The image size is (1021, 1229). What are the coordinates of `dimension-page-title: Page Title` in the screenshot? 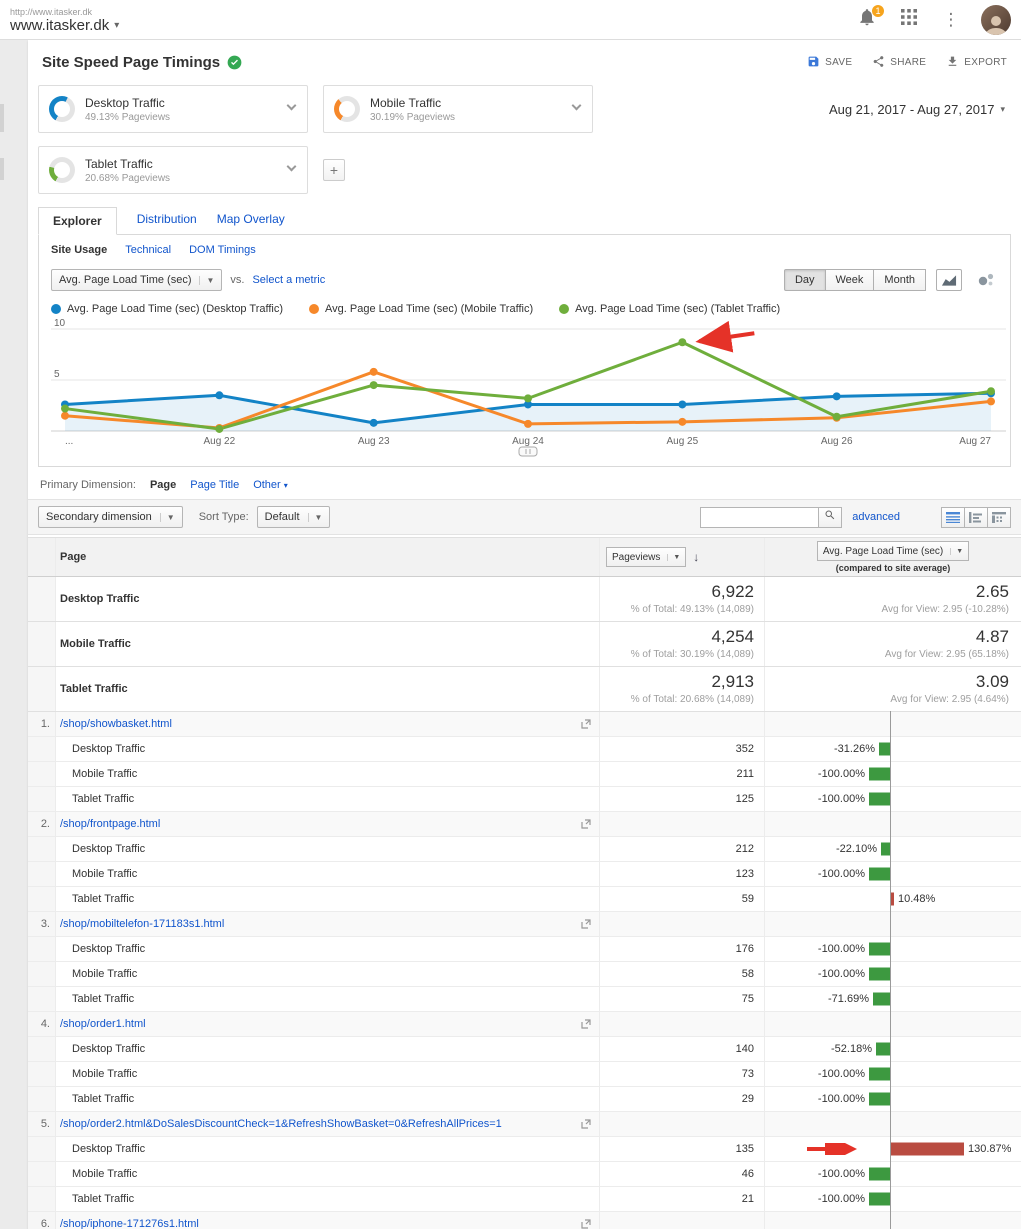 It's located at (215, 485).